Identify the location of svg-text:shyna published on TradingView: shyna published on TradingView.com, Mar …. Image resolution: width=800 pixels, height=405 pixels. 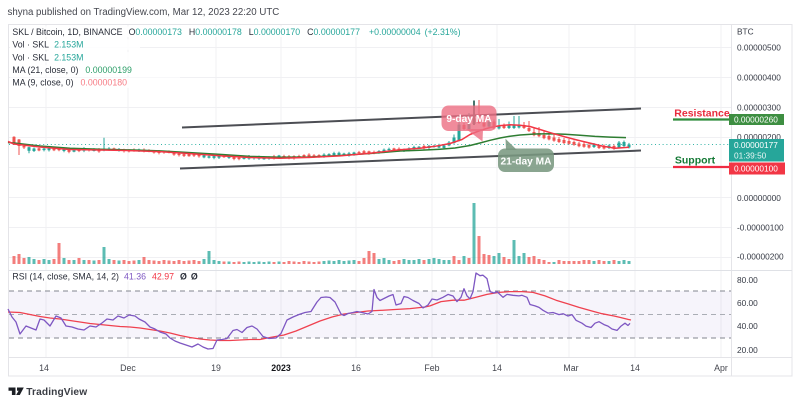
(144, 12).